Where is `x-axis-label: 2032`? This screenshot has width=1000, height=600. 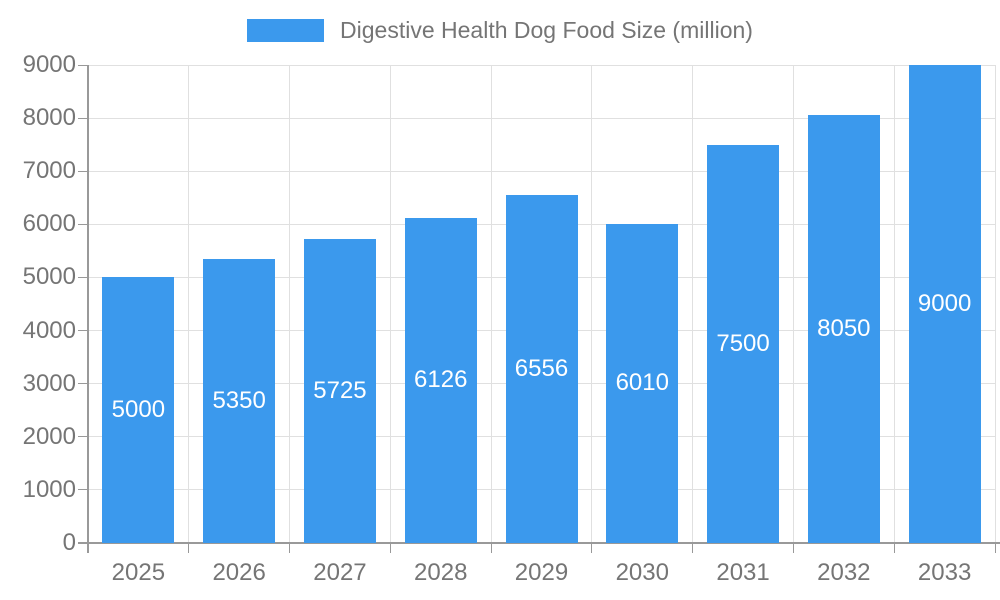 x-axis-label: 2032 is located at coordinates (844, 572).